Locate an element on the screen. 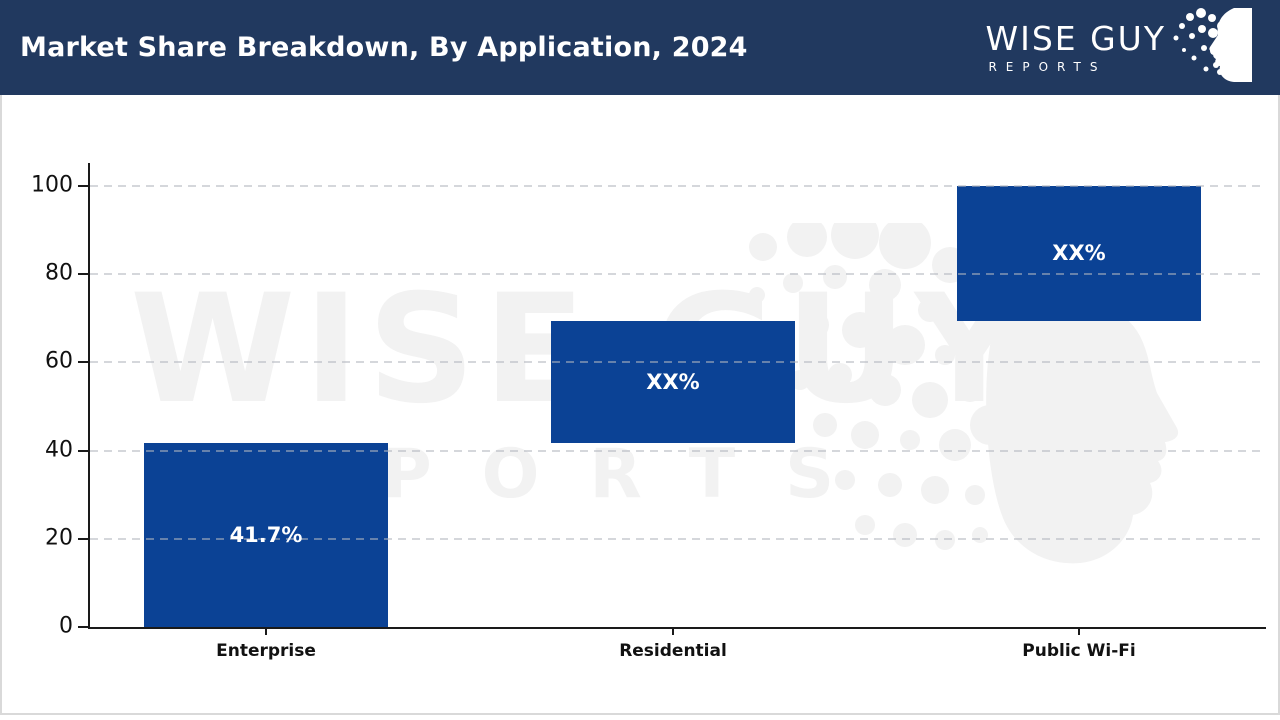 This screenshot has width=1280, height=720. y-tick-label: 100 is located at coordinates (52, 185).